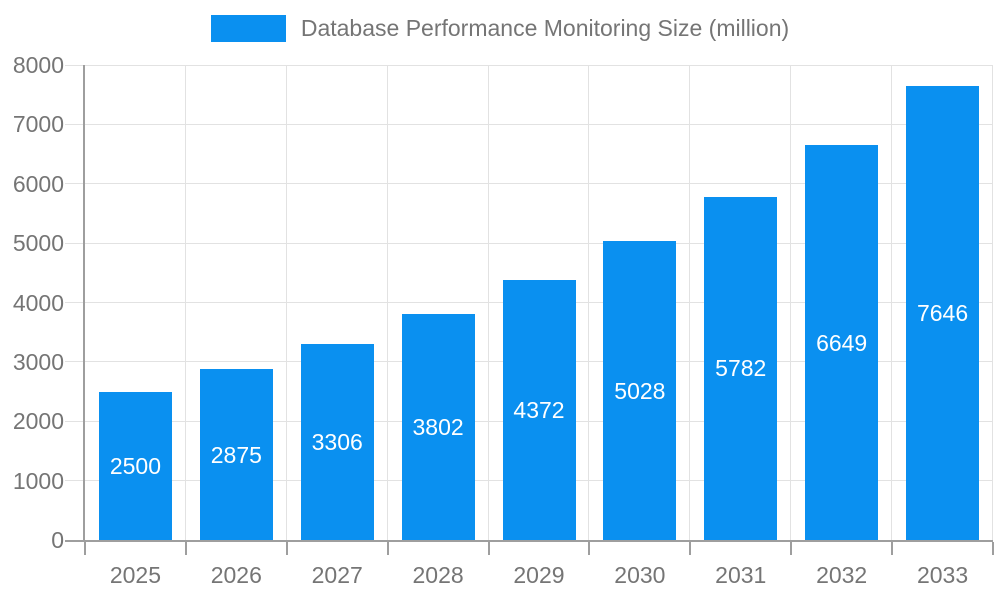  I want to click on bar-value-label: 6649, so click(842, 342).